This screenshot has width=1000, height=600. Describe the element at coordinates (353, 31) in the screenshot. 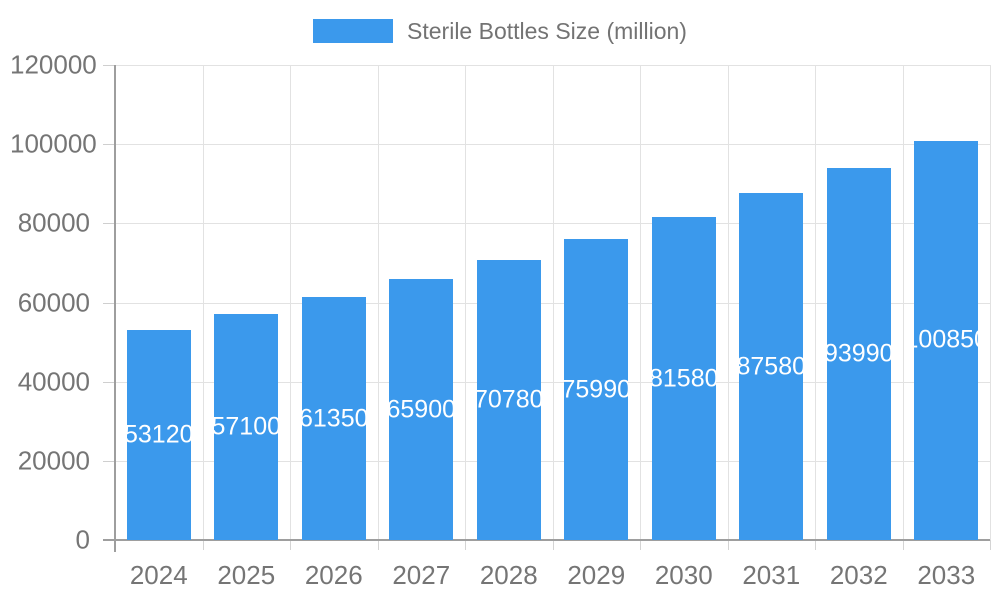

I see `legend-swatch-icon` at that location.